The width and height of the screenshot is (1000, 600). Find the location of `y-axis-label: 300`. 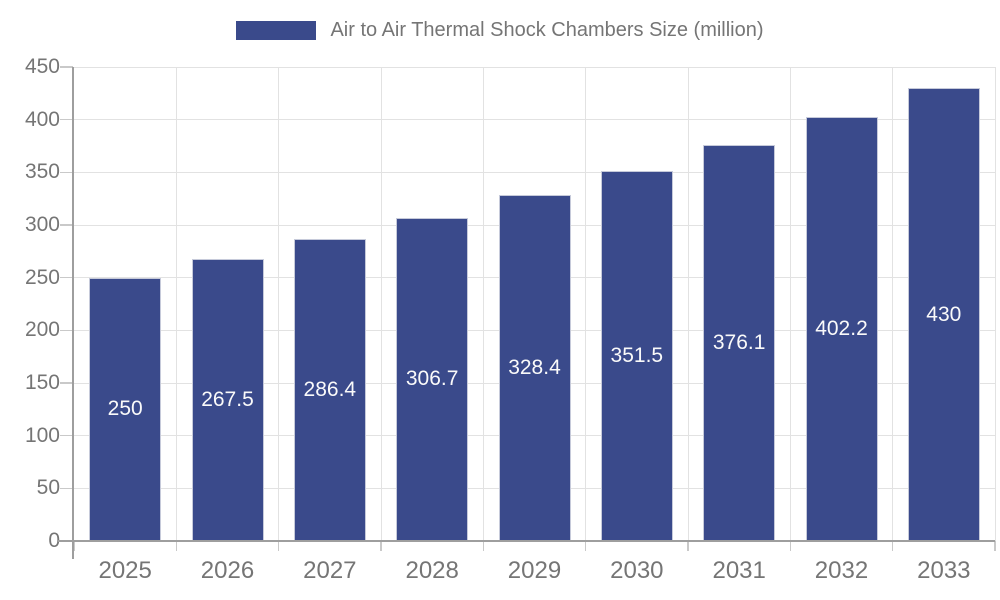

y-axis-label: 300 is located at coordinates (42, 224).